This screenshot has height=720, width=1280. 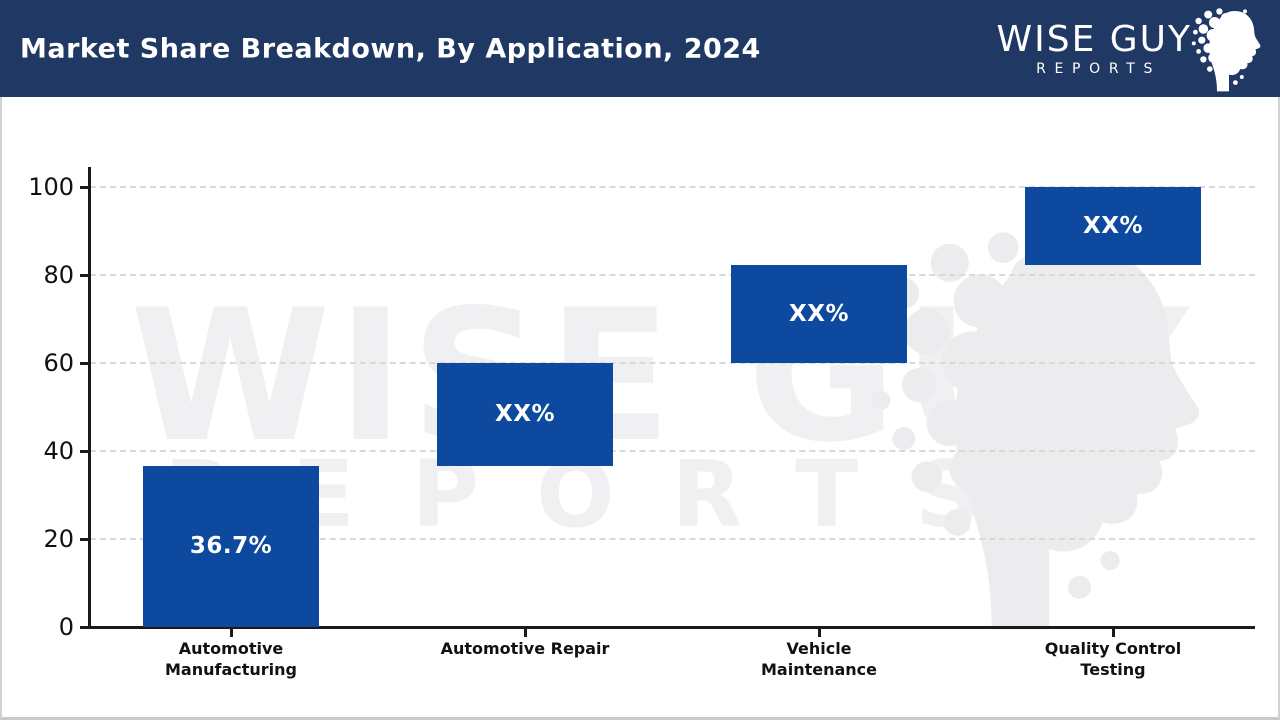 I want to click on category-label: Quality Control Testing, so click(x=1113, y=659).